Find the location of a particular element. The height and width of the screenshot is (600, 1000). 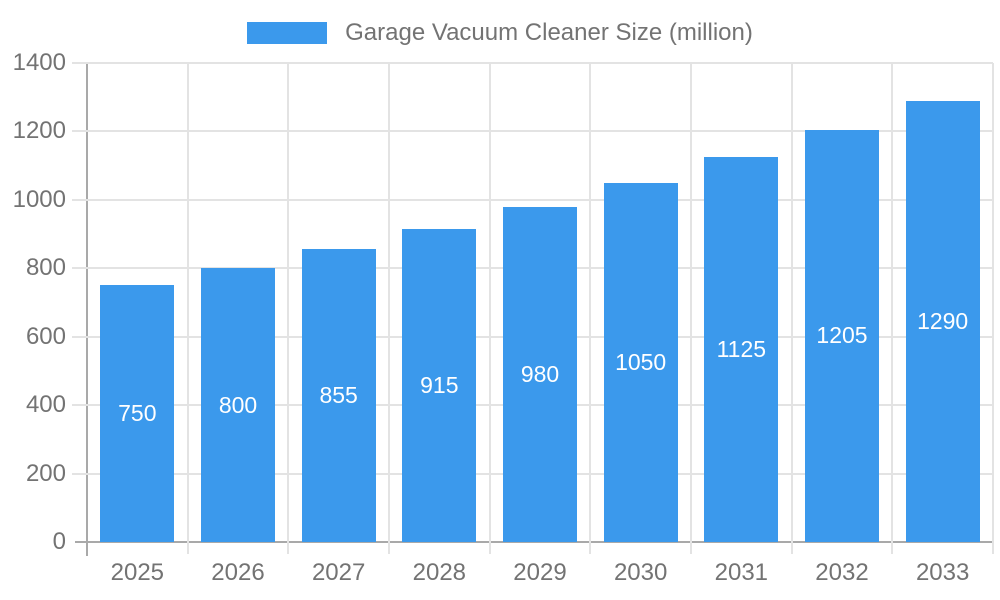

x-axis-label: 2029 is located at coordinates (540, 572).